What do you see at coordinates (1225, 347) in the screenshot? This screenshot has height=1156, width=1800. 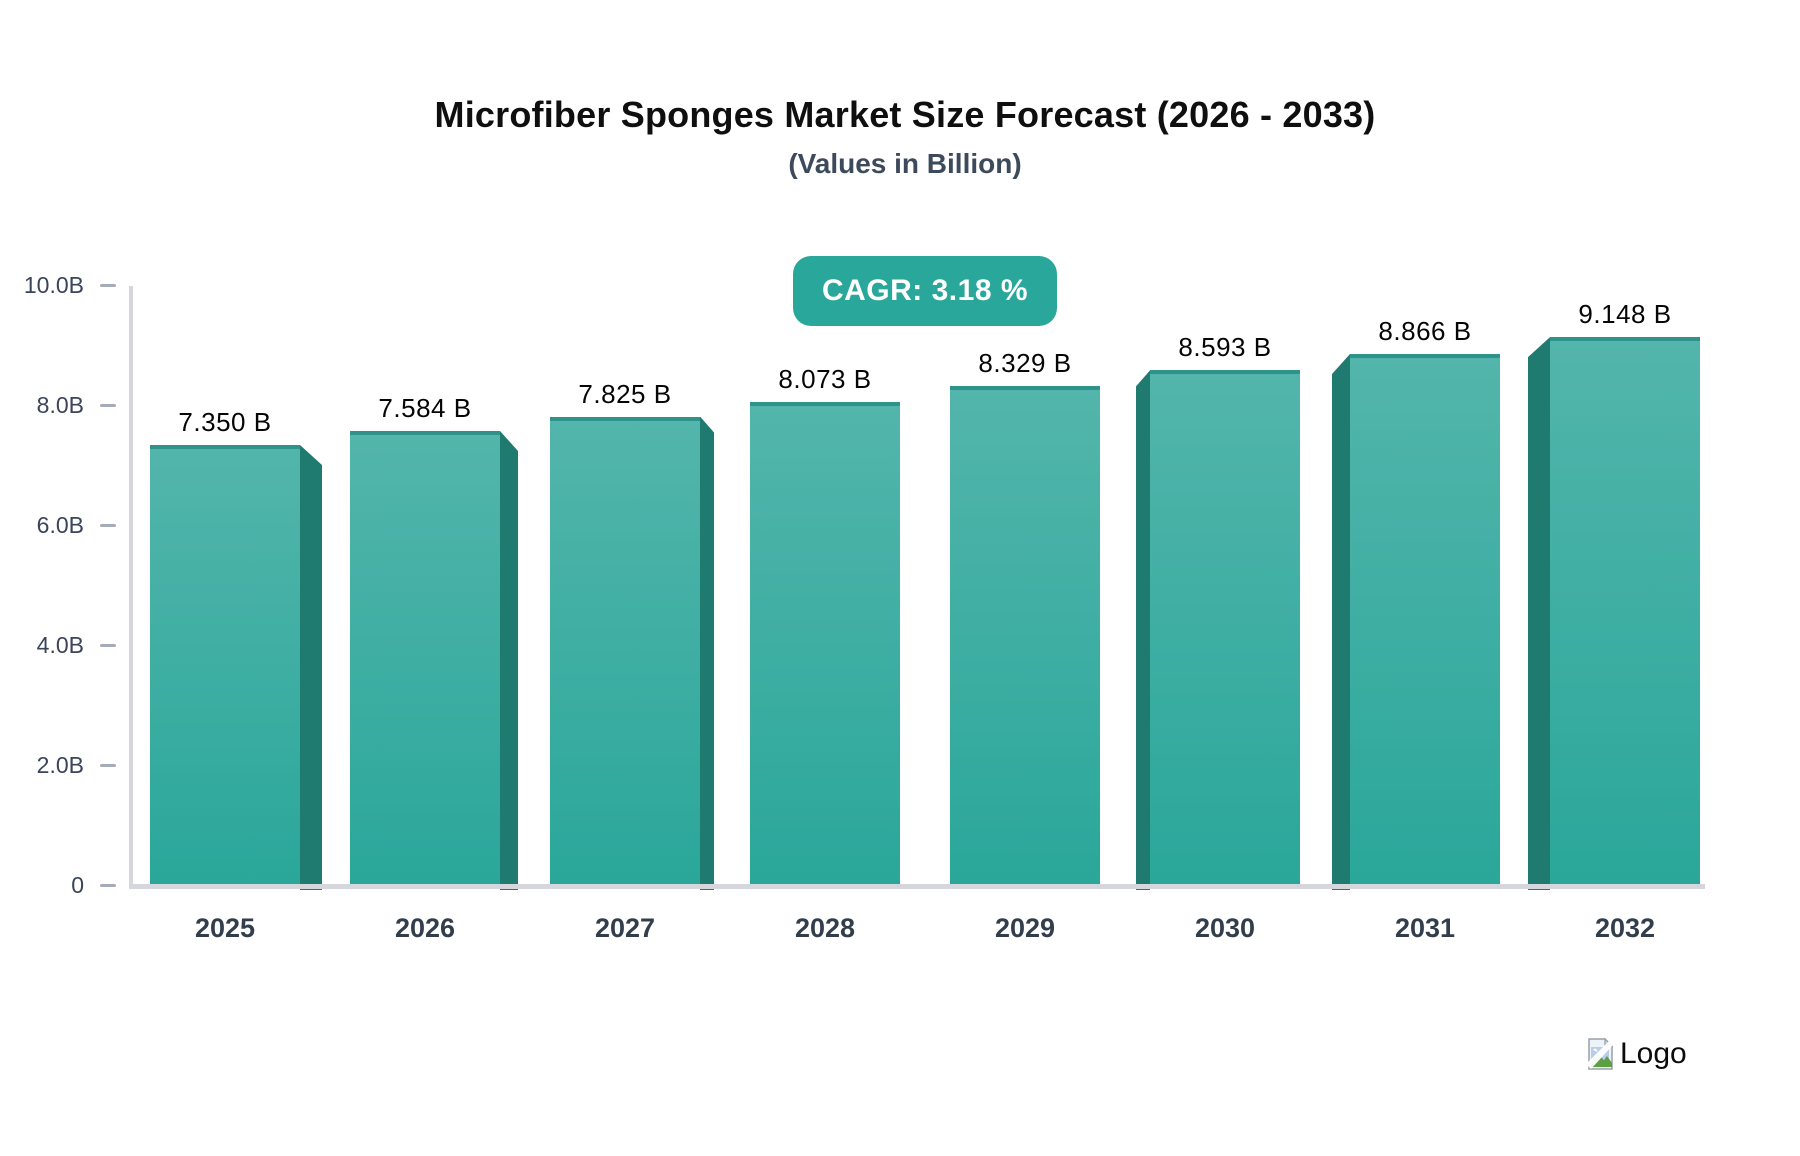 I see `bar-value-label: 8.593 B` at bounding box center [1225, 347].